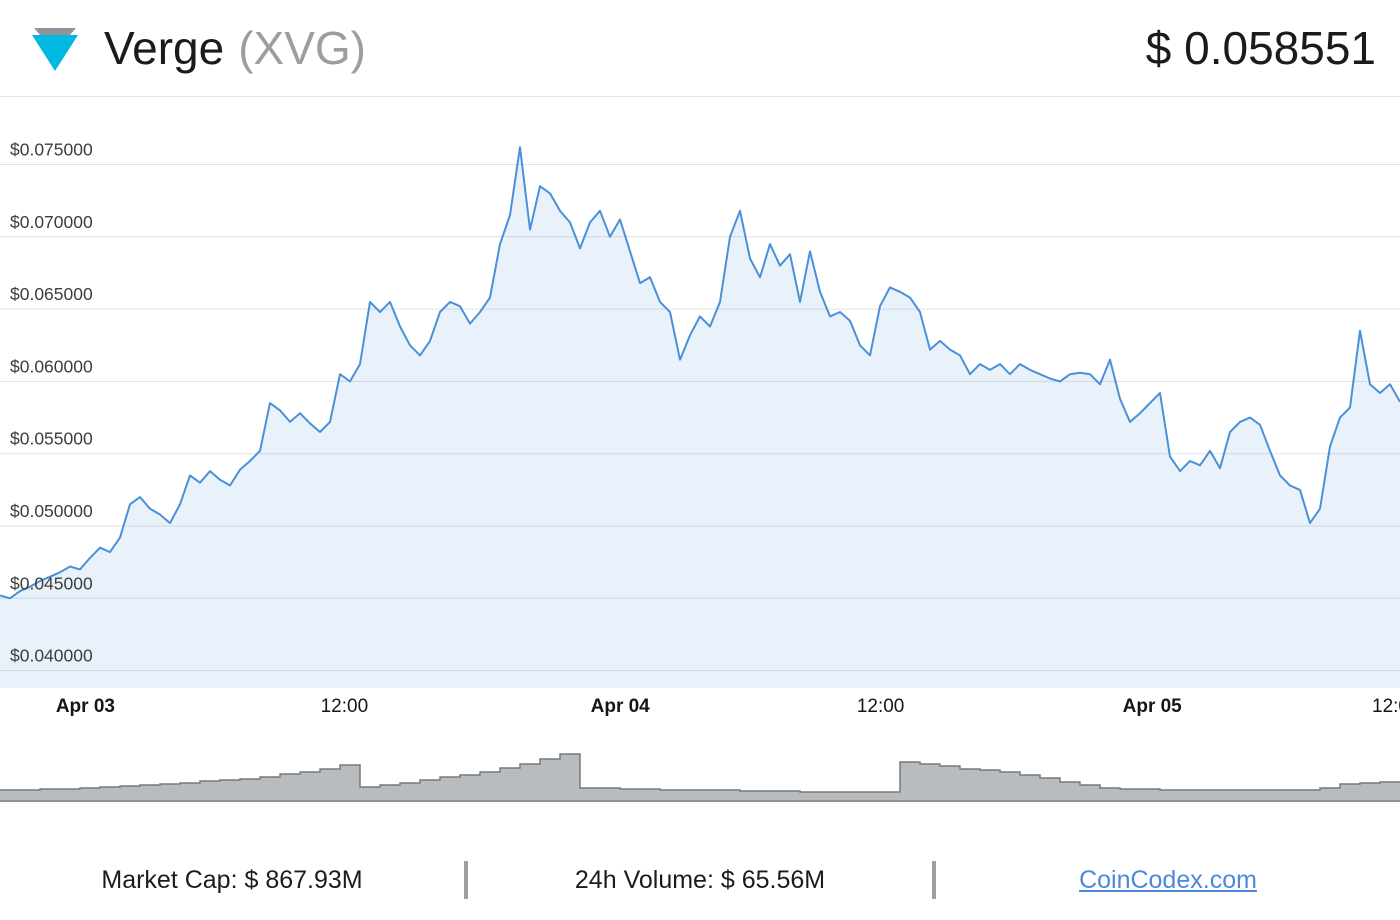 This screenshot has width=1400, height=920. I want to click on x-axis-labels: Apr 03 12:00 Apr 04 12:00 Apr 05 12:00, so click(700, 711).